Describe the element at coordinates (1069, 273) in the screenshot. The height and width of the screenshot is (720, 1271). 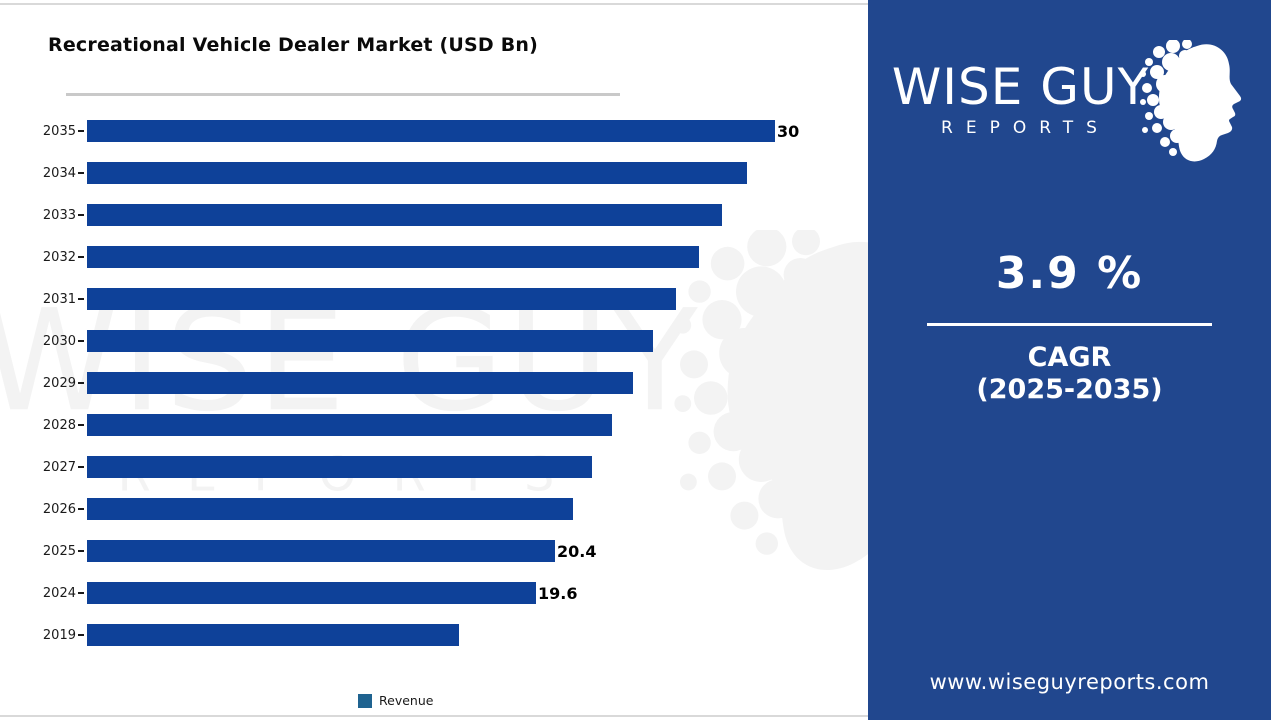
I see `cagr-value: 3.9 %` at that location.